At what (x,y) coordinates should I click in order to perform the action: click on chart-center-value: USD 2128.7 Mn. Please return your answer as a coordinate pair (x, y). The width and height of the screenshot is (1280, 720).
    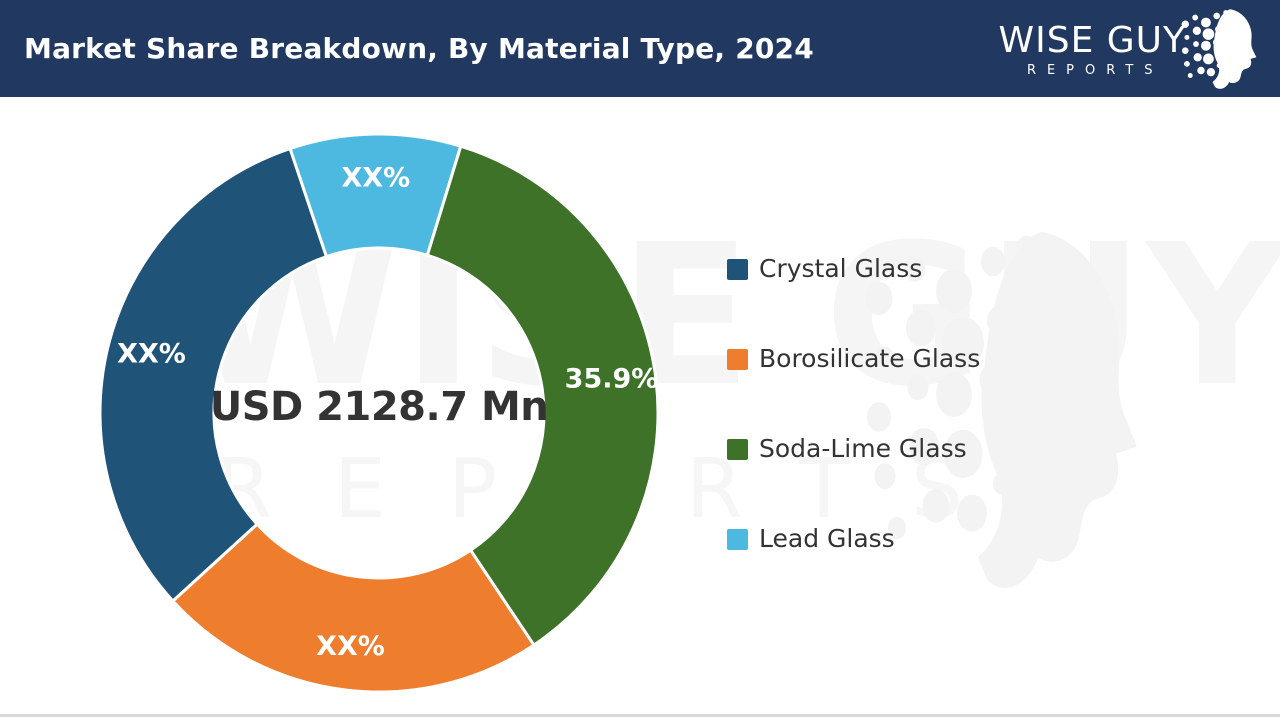
    Looking at the image, I should click on (379, 407).